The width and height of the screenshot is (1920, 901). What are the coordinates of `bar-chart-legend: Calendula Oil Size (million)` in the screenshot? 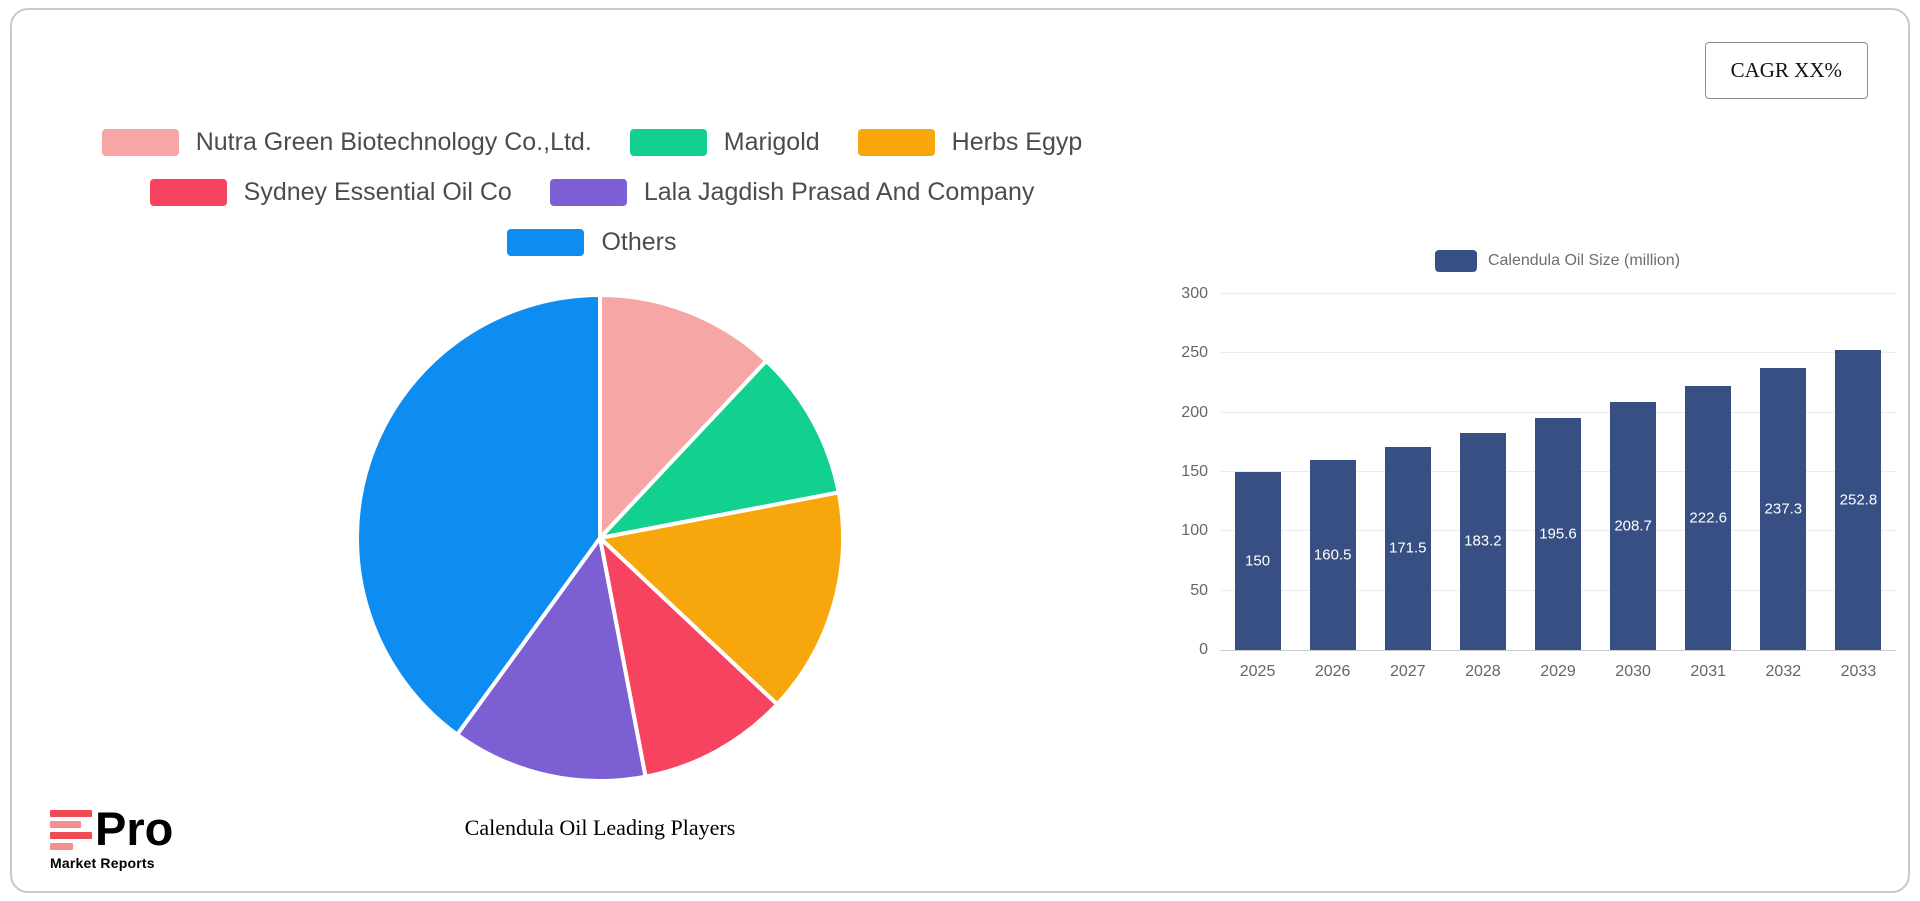 It's located at (1545, 261).